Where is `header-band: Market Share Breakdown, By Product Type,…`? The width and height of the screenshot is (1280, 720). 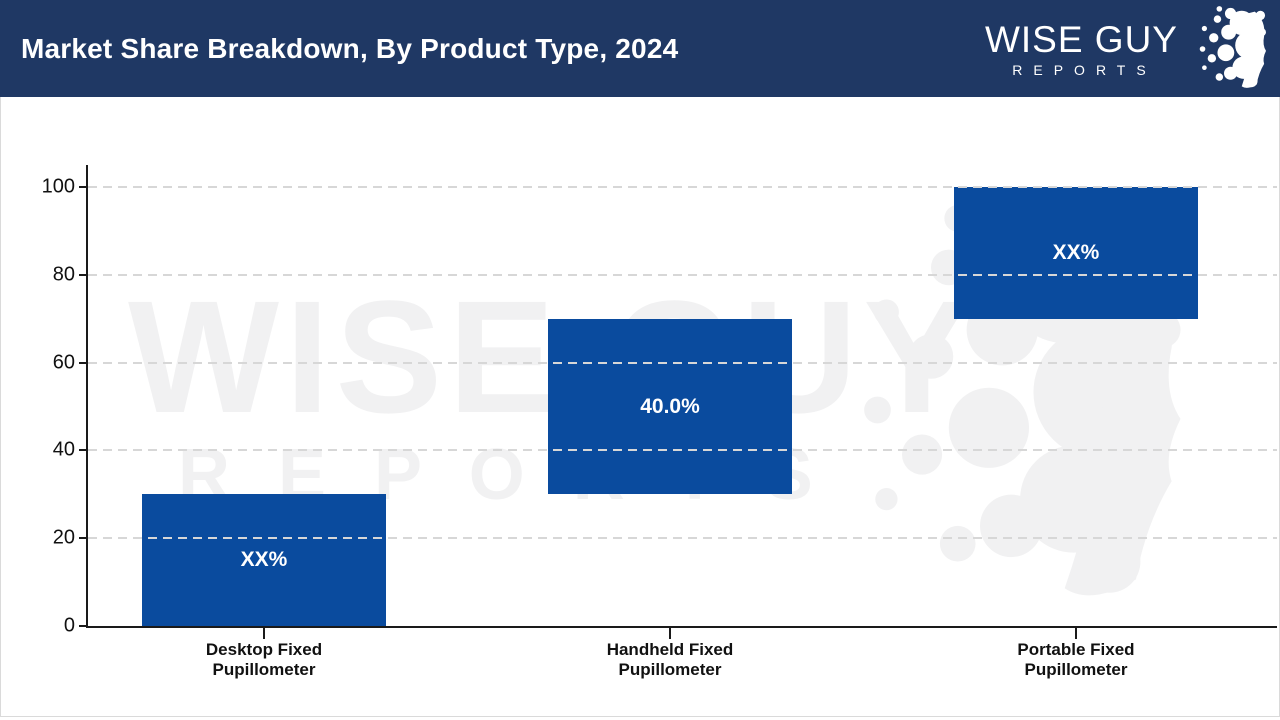
header-band: Market Share Breakdown, By Product Type,… is located at coordinates (640, 48).